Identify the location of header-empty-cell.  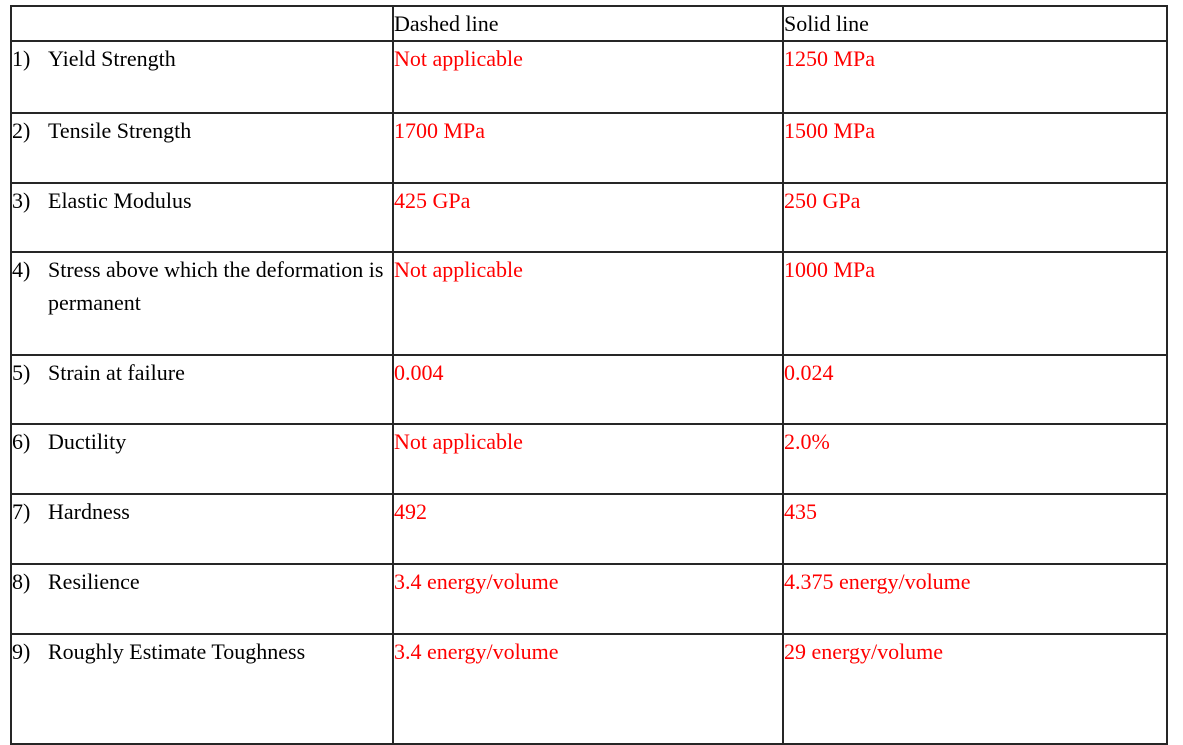
(202, 23).